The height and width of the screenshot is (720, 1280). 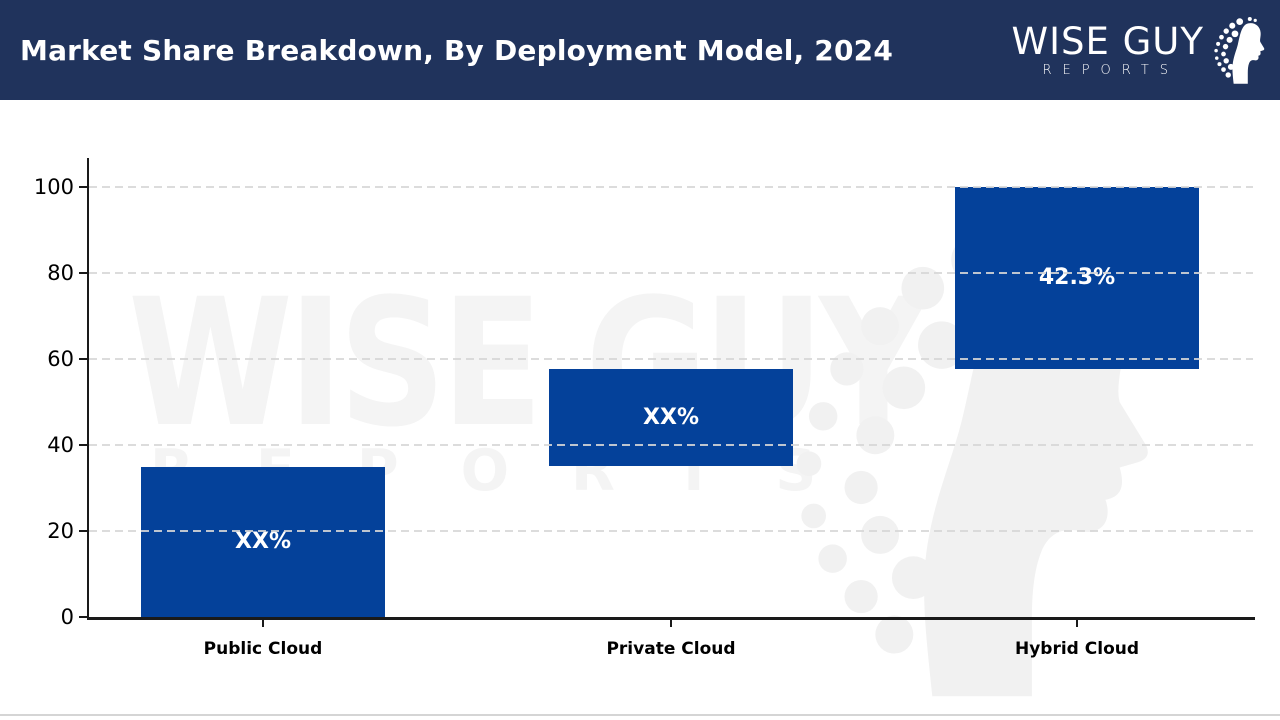 What do you see at coordinates (263, 649) in the screenshot?
I see `x-tick-label: Public Cloud` at bounding box center [263, 649].